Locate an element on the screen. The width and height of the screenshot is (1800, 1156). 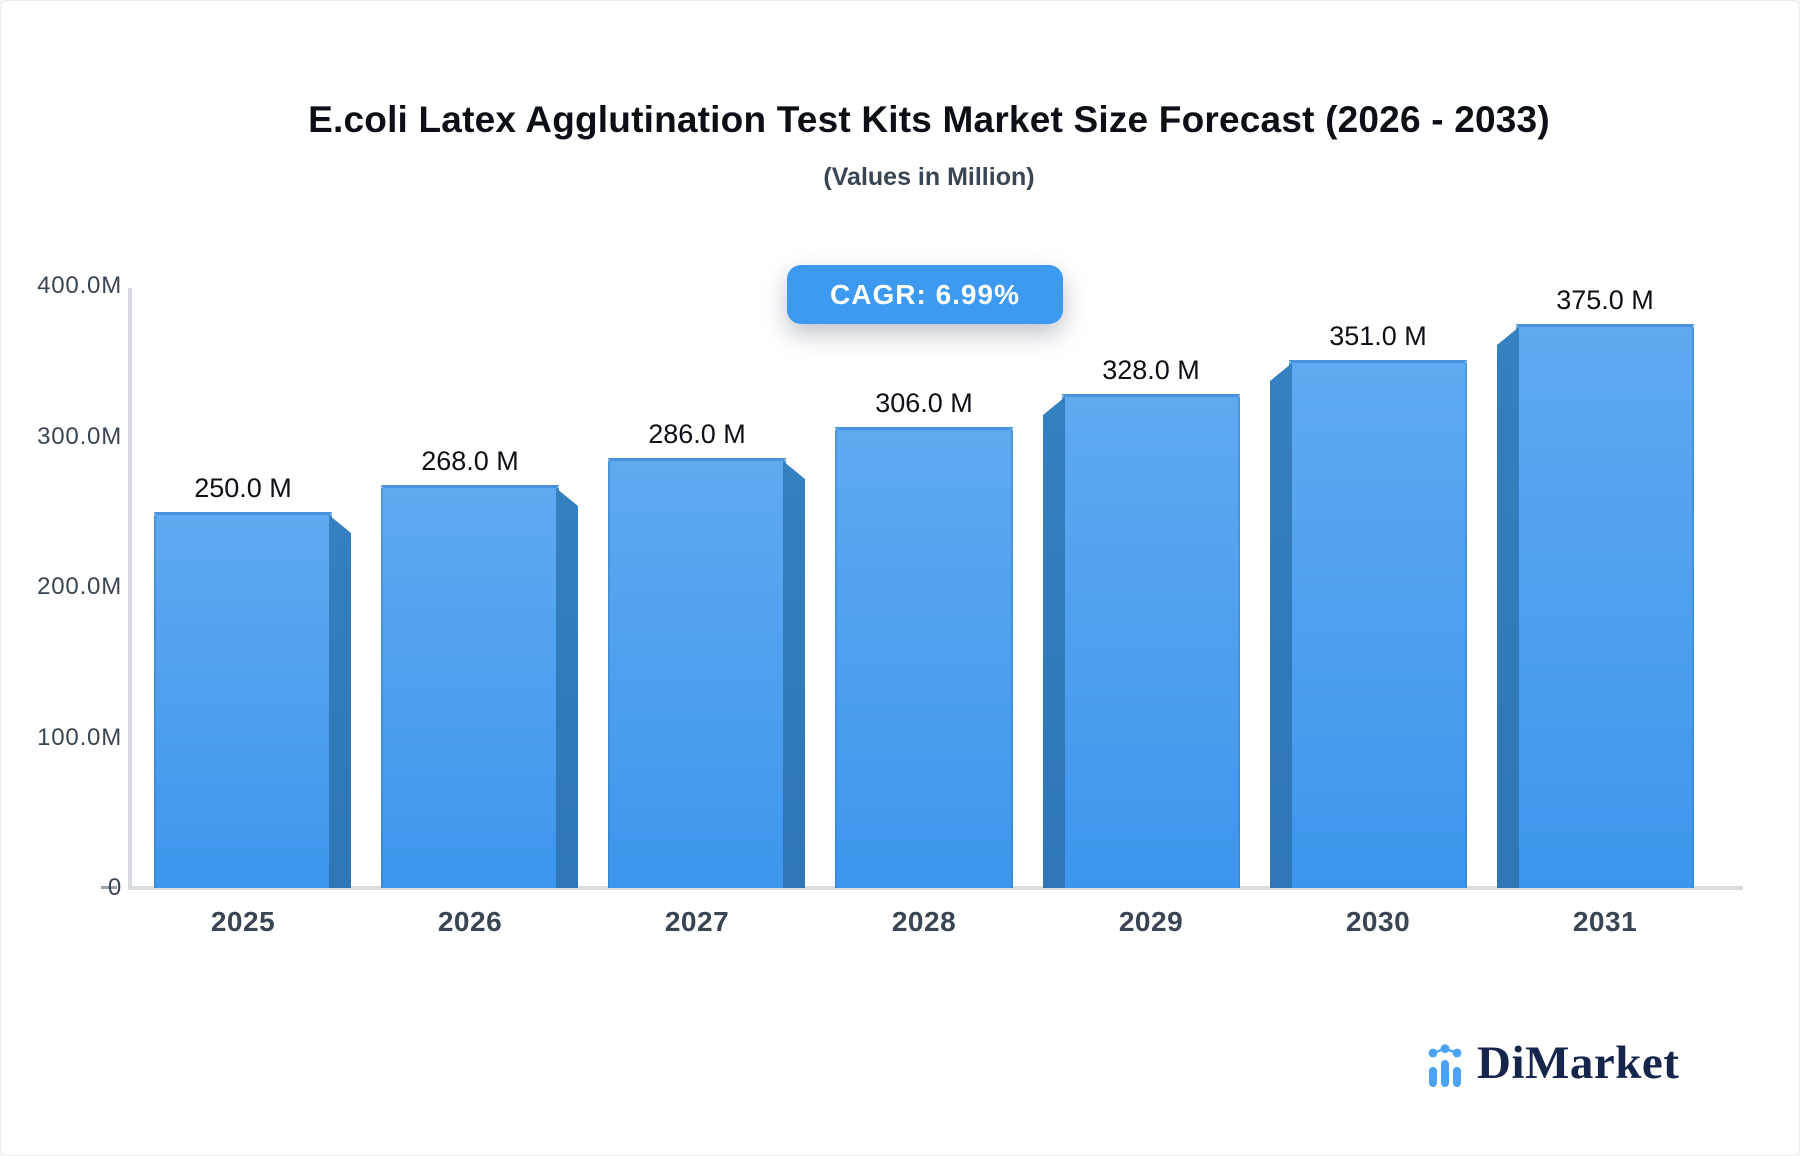
bar-3d-side-2029 is located at coordinates (1054, 642).